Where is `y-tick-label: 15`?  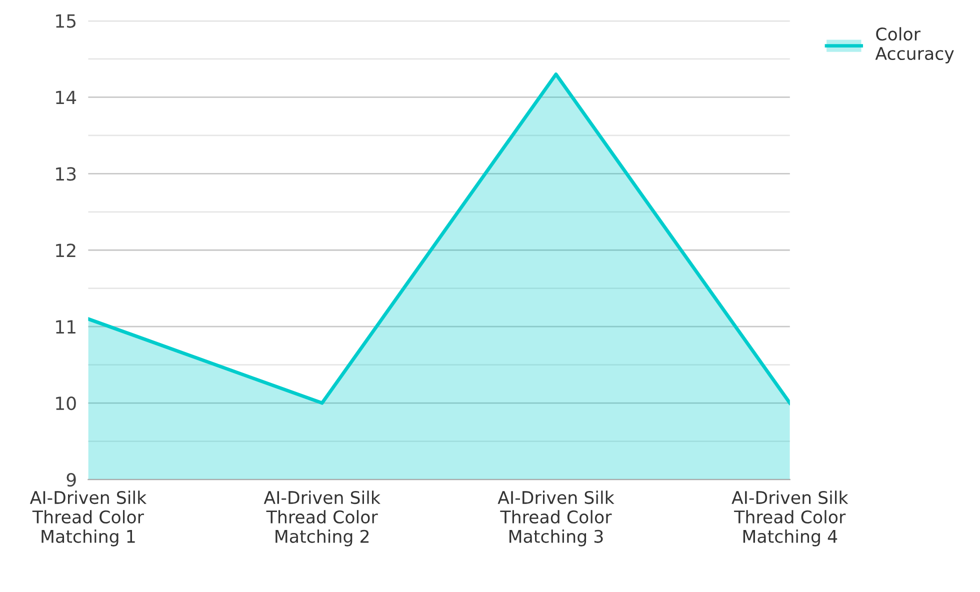
y-tick-label: 15 is located at coordinates (66, 21).